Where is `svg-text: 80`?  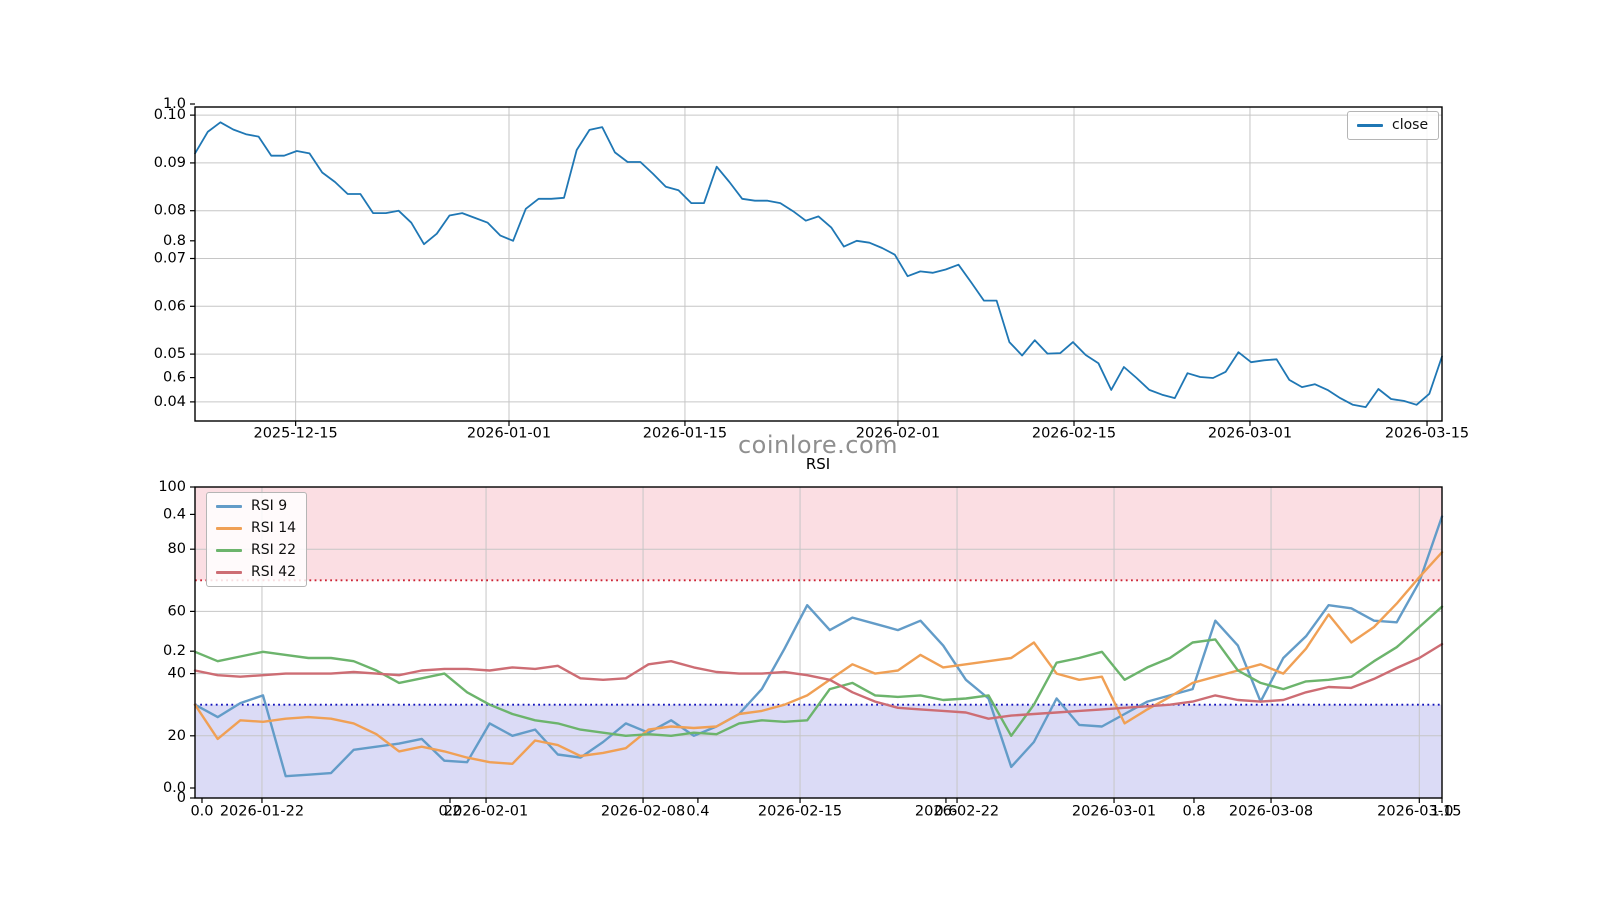
svg-text: 80 is located at coordinates (177, 549).